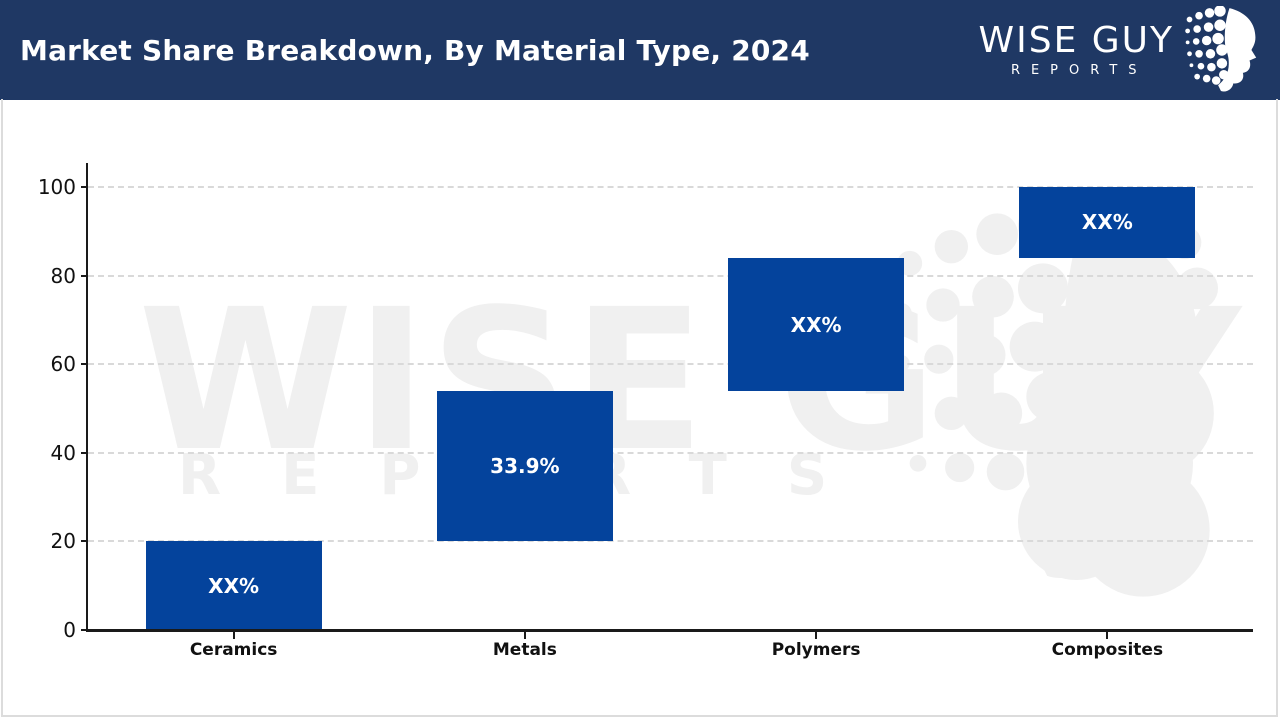 This screenshot has height=720, width=1280. I want to click on bar-polymers: XX%, so click(816, 324).